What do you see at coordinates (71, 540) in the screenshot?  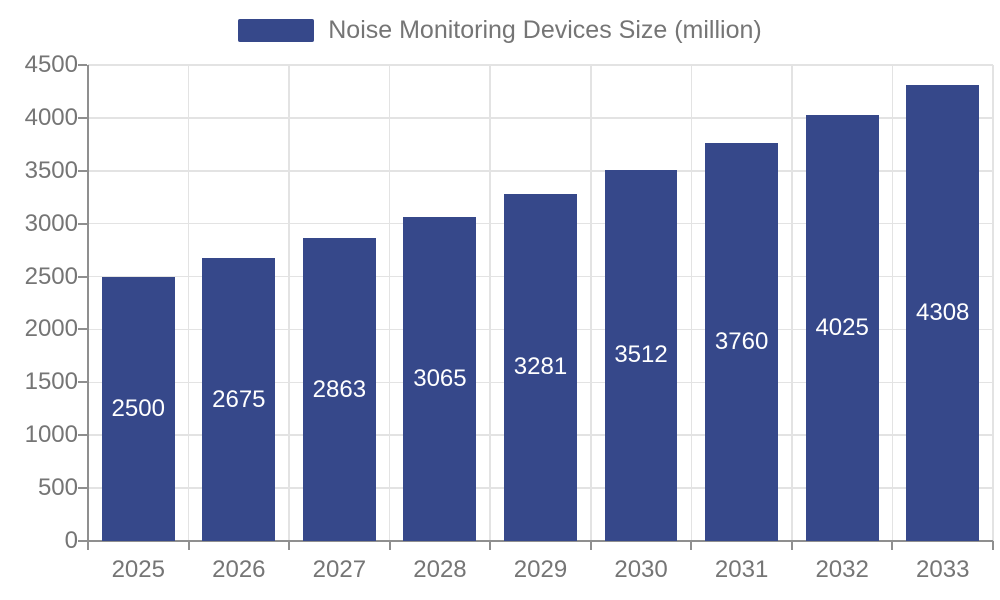 I see `y-tick-label: 0` at bounding box center [71, 540].